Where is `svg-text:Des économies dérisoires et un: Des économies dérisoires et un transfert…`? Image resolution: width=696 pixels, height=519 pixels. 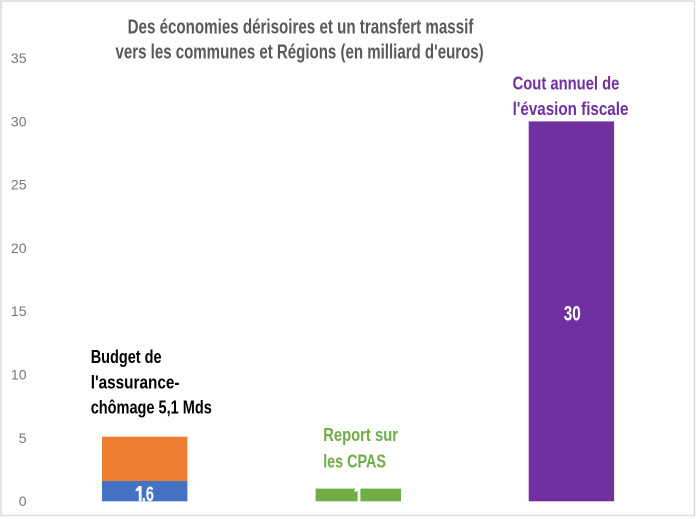 svg-text:Des économies dérisoires et un: Des économies dérisoires et un transfert… is located at coordinates (301, 28).